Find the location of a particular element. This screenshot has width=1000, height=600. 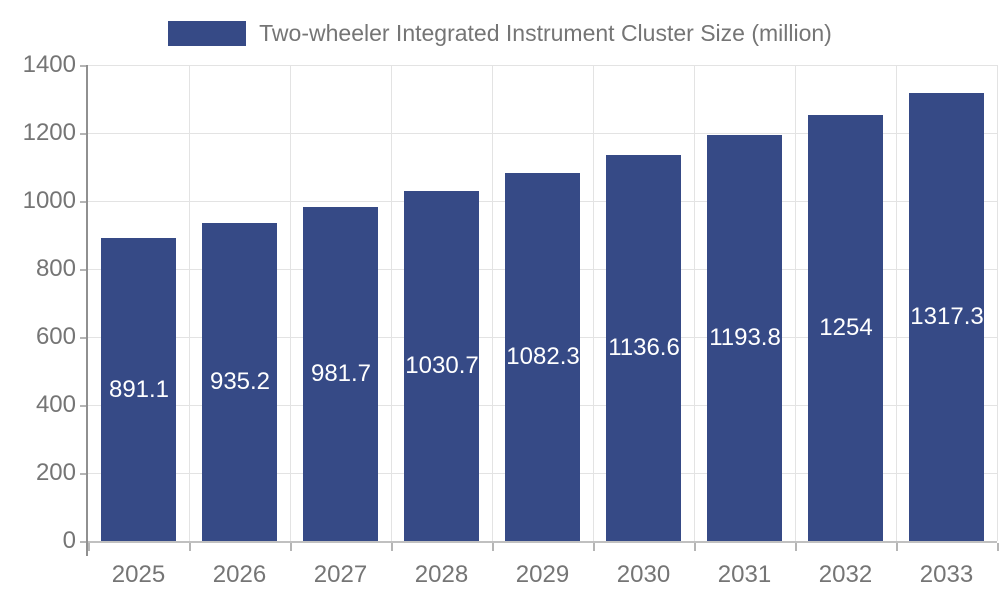

y-tick-label: 1400 is located at coordinates (49, 64).